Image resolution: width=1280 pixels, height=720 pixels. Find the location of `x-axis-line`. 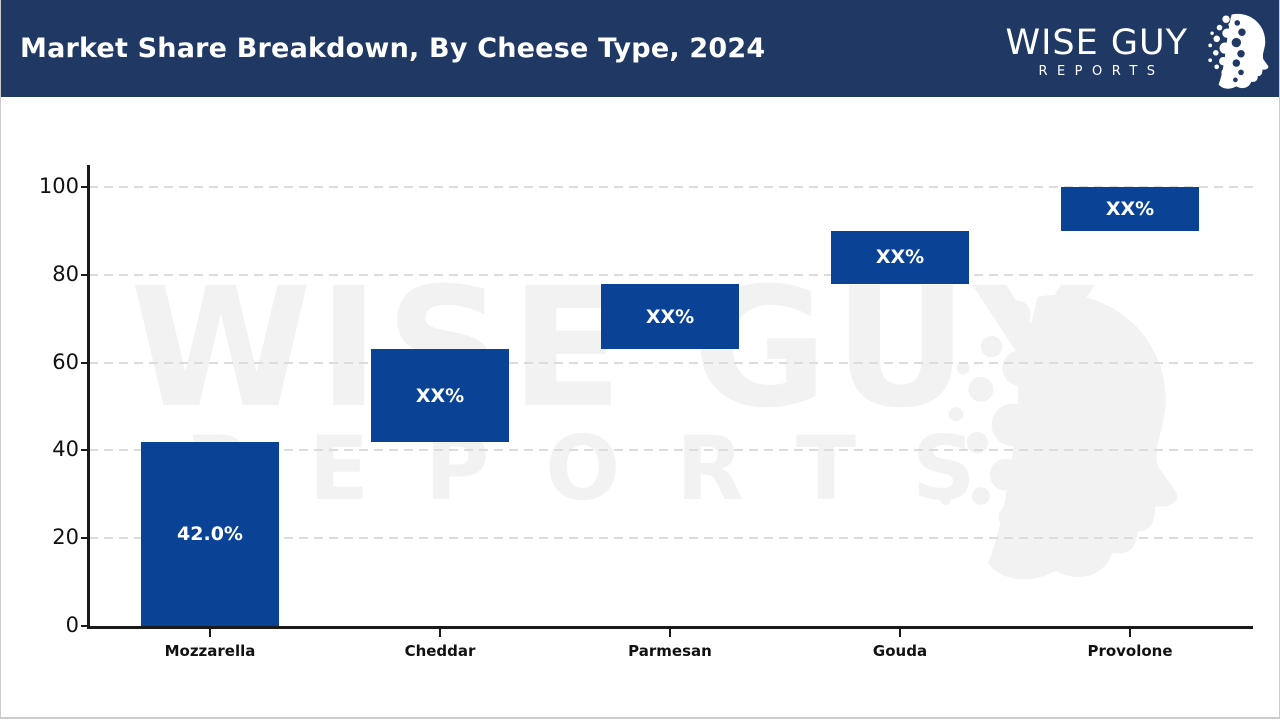

x-axis-line is located at coordinates (670, 627).